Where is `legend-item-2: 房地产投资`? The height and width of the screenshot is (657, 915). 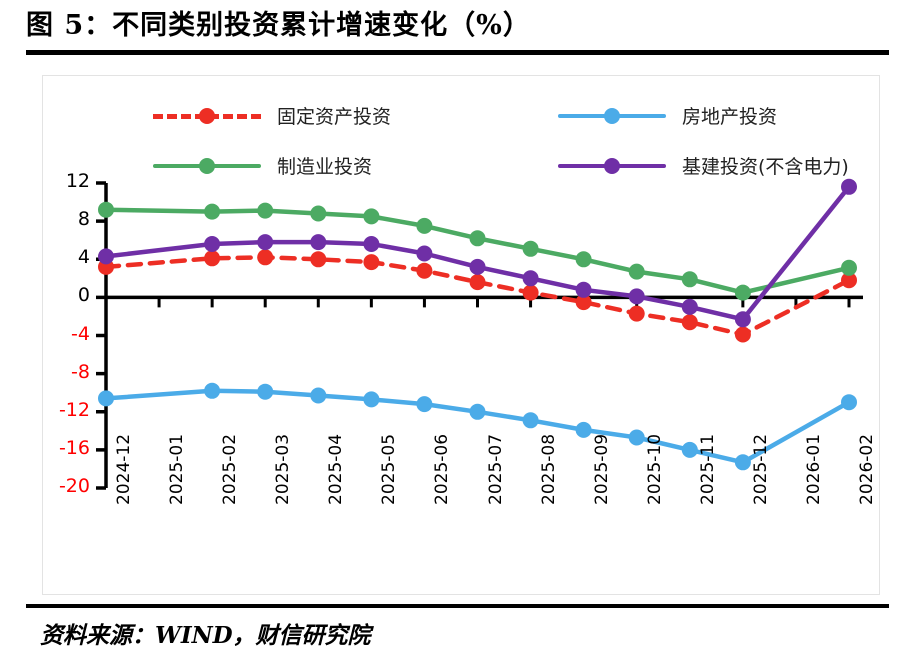 legend-item-2: 房地产投资 is located at coordinates (667, 115).